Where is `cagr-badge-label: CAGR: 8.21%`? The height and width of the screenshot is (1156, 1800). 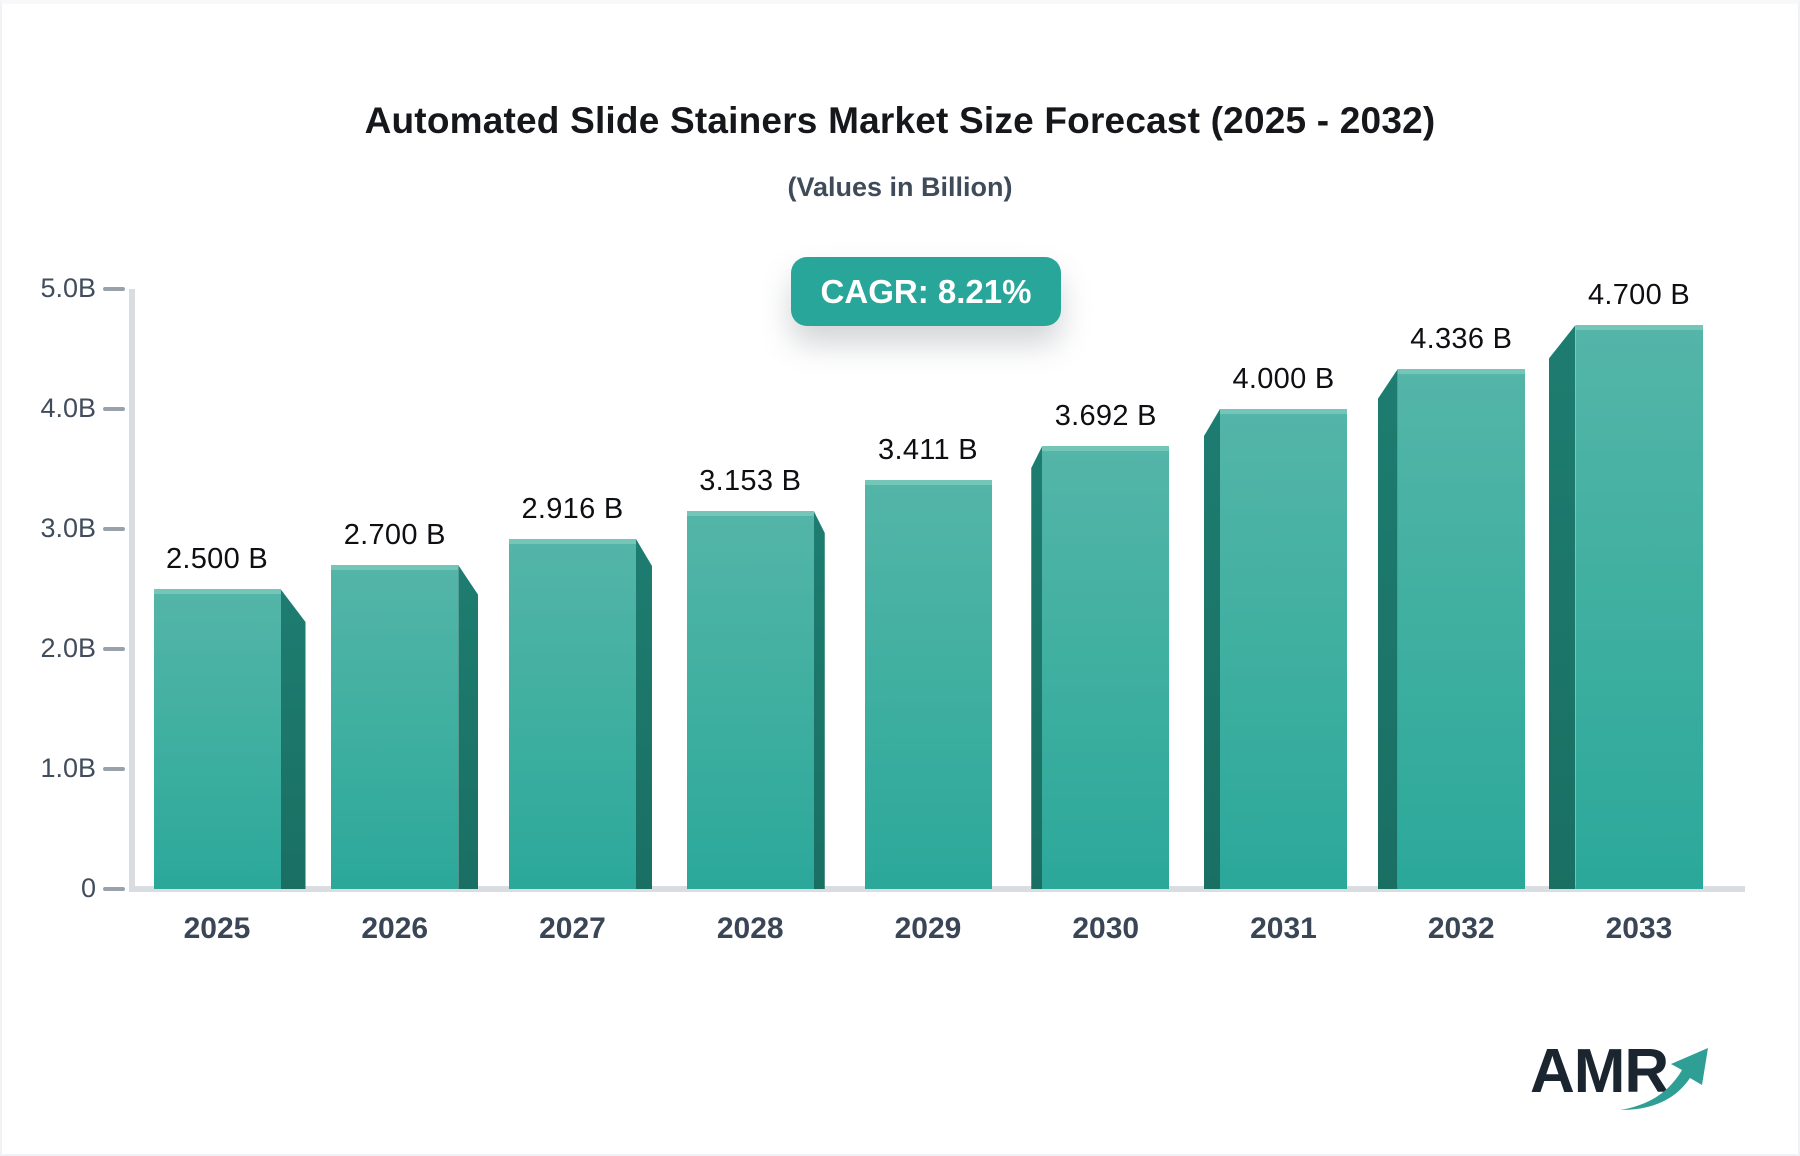
cagr-badge-label: CAGR: 8.21% is located at coordinates (926, 291).